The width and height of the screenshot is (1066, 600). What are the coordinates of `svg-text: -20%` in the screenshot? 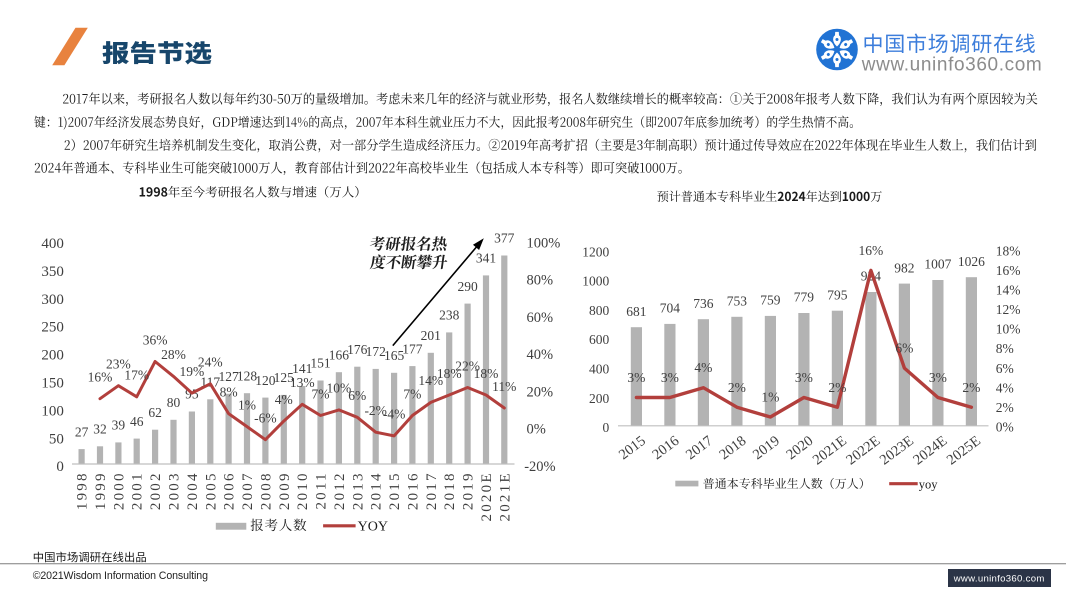 It's located at (539, 467).